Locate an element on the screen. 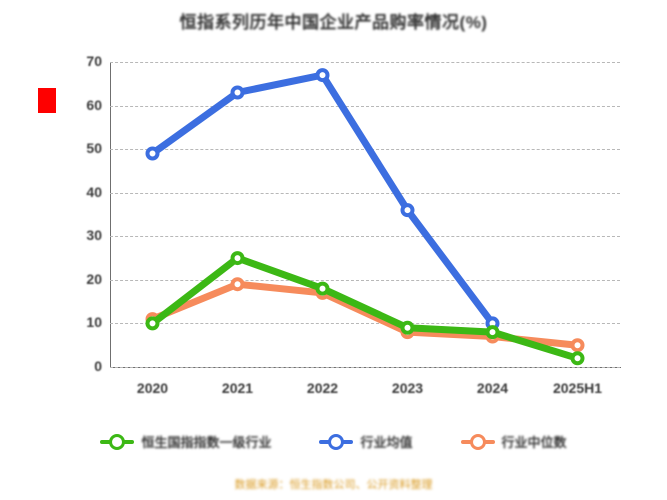 The image size is (667, 500). legend-item: 行业均值 is located at coordinates (366, 441).